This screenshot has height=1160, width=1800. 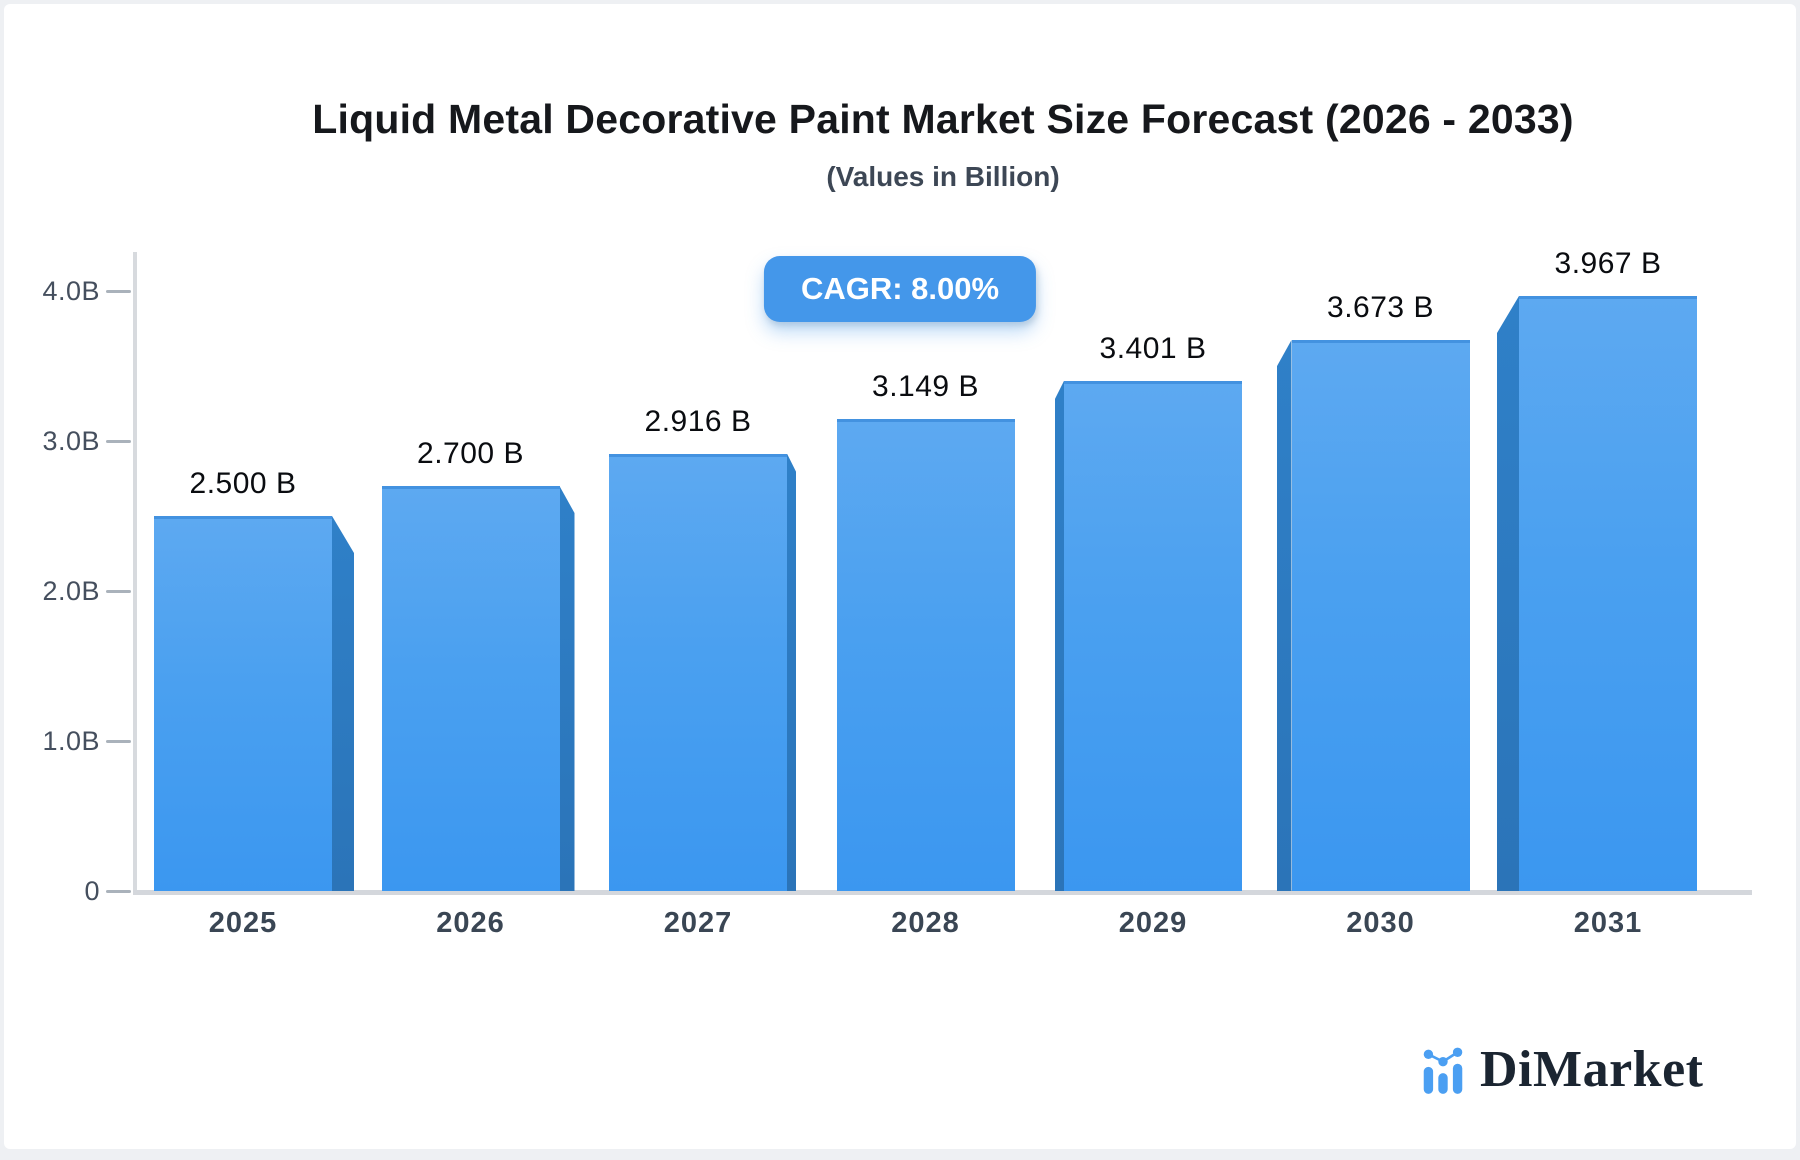 What do you see at coordinates (92, 891) in the screenshot?
I see `y-tick-label: 0` at bounding box center [92, 891].